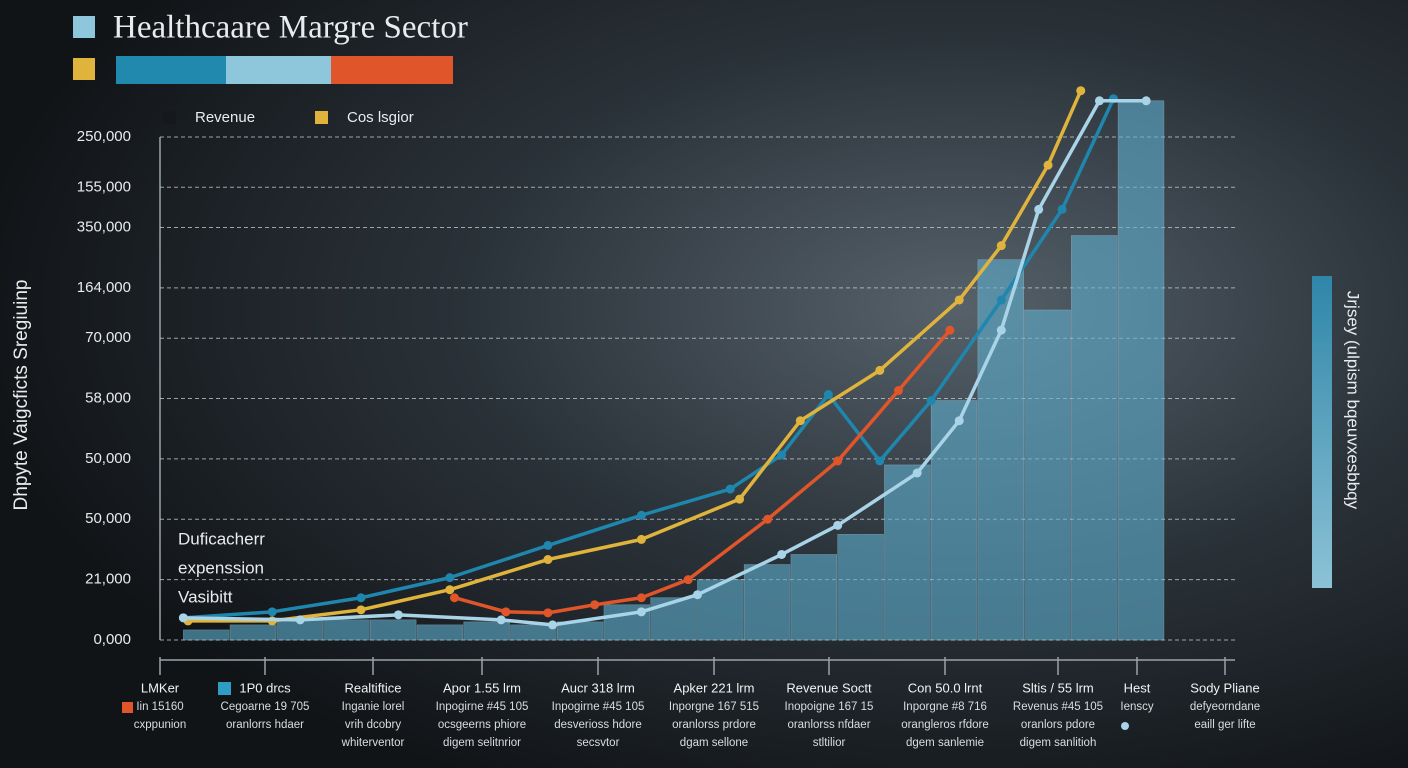 The width and height of the screenshot is (1408, 768). Describe the element at coordinates (380, 117) in the screenshot. I see `legend-label: Cos lsgior` at that location.